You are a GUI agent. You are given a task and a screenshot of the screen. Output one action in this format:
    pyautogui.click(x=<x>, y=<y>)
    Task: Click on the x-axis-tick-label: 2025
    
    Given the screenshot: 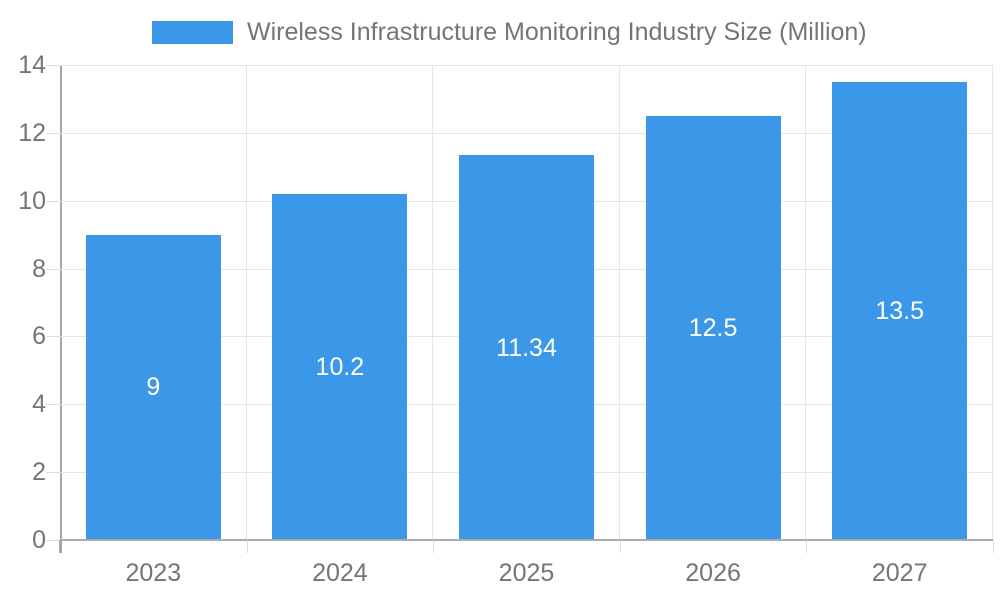 What is the action you would take?
    pyautogui.click(x=526, y=573)
    